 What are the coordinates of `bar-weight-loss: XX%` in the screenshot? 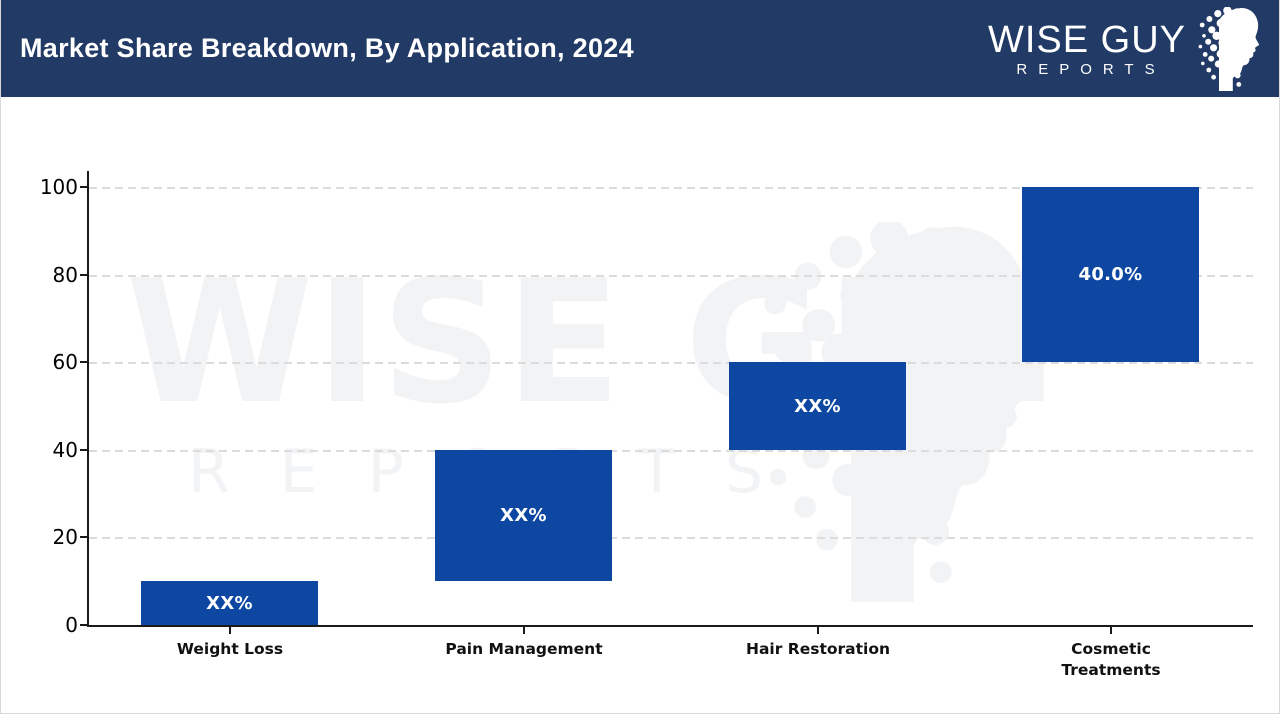 It's located at (229, 603).